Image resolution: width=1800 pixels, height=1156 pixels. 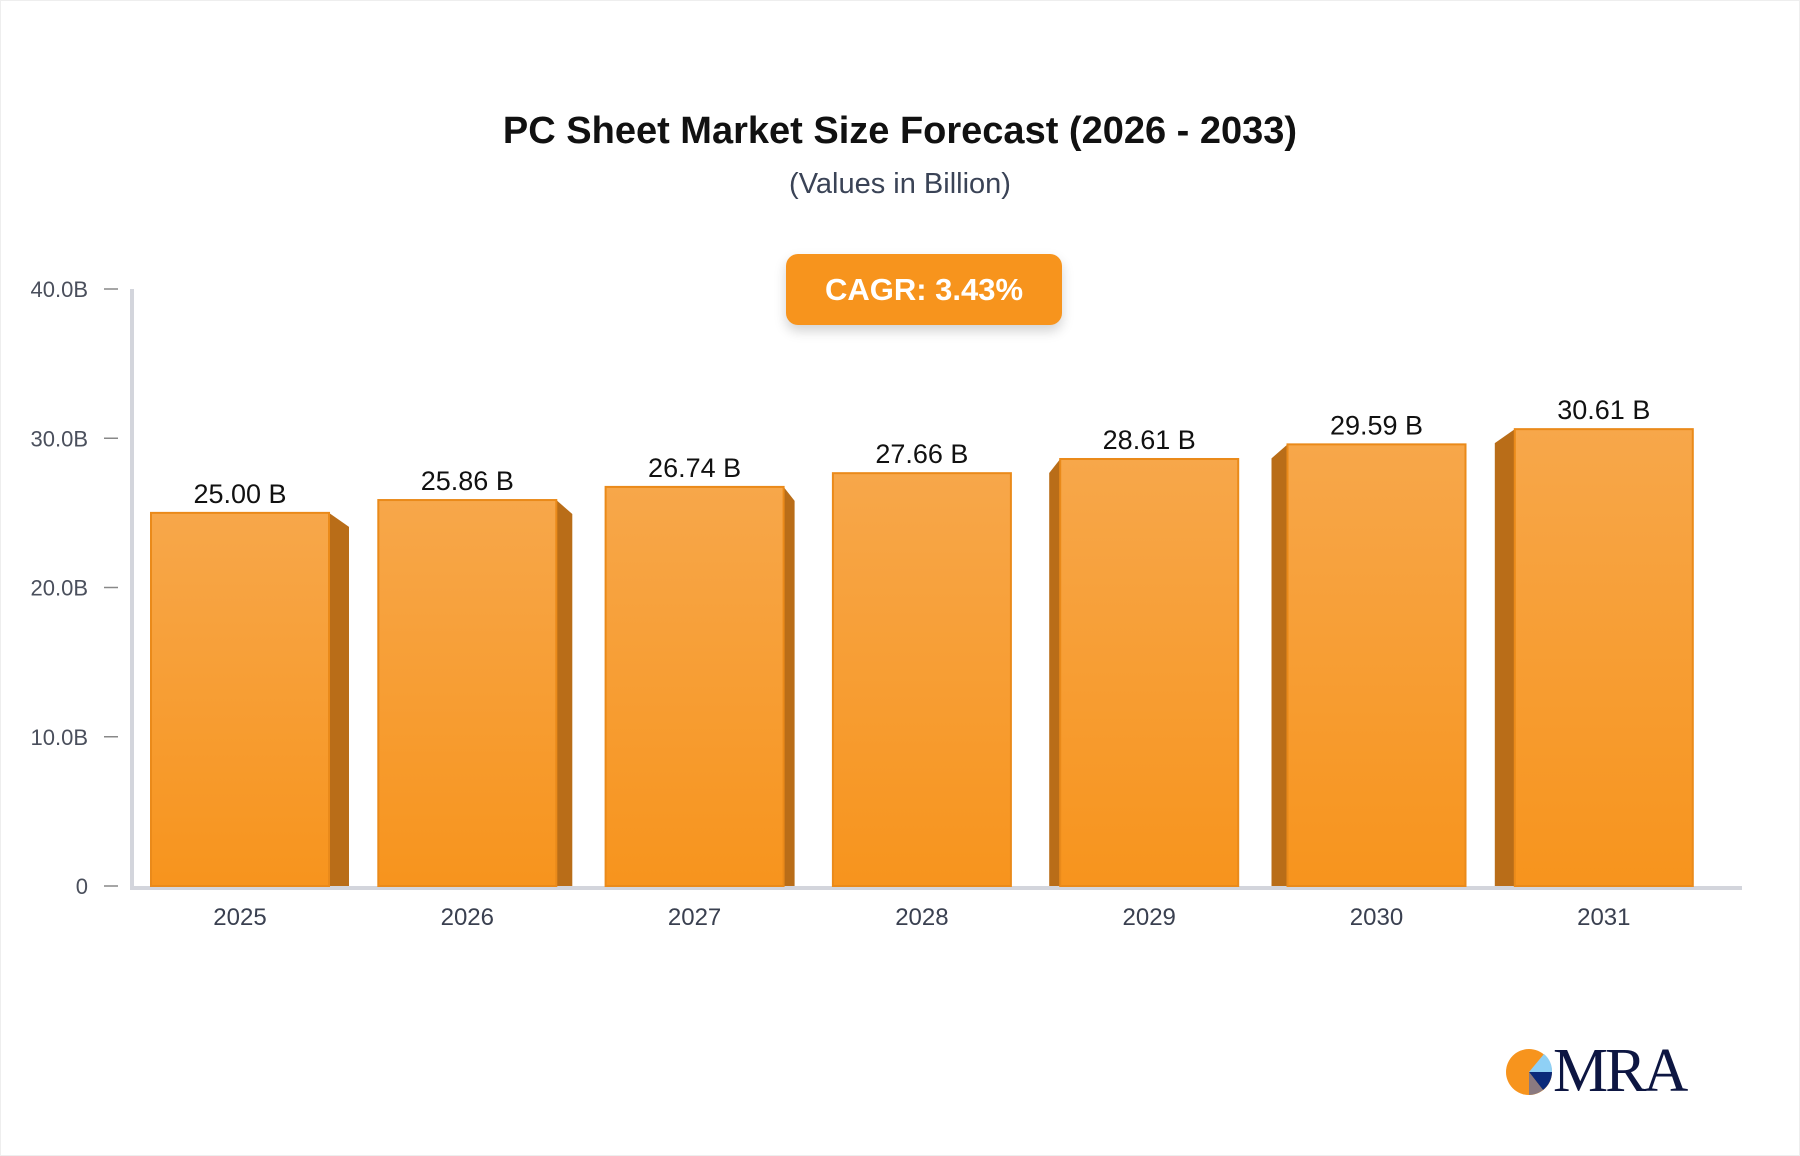 I want to click on bar-2028, so click(x=921, y=679).